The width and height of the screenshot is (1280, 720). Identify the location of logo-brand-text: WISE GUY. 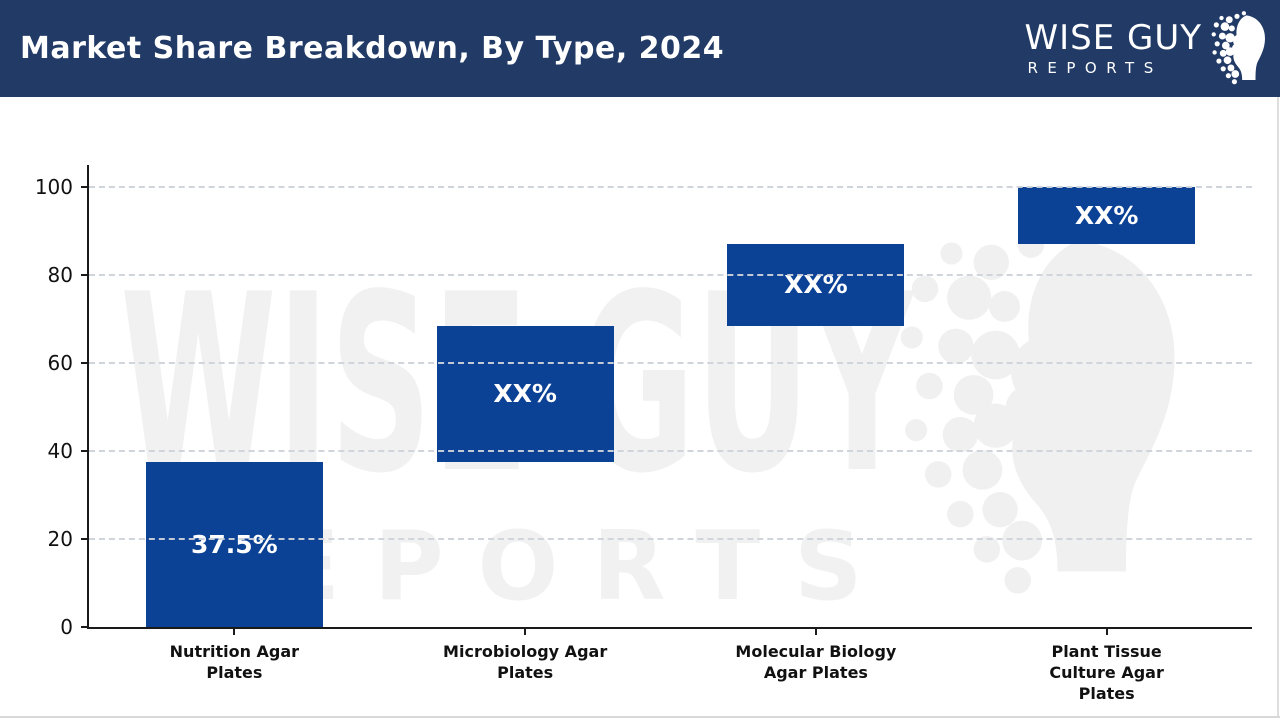
(1113, 37).